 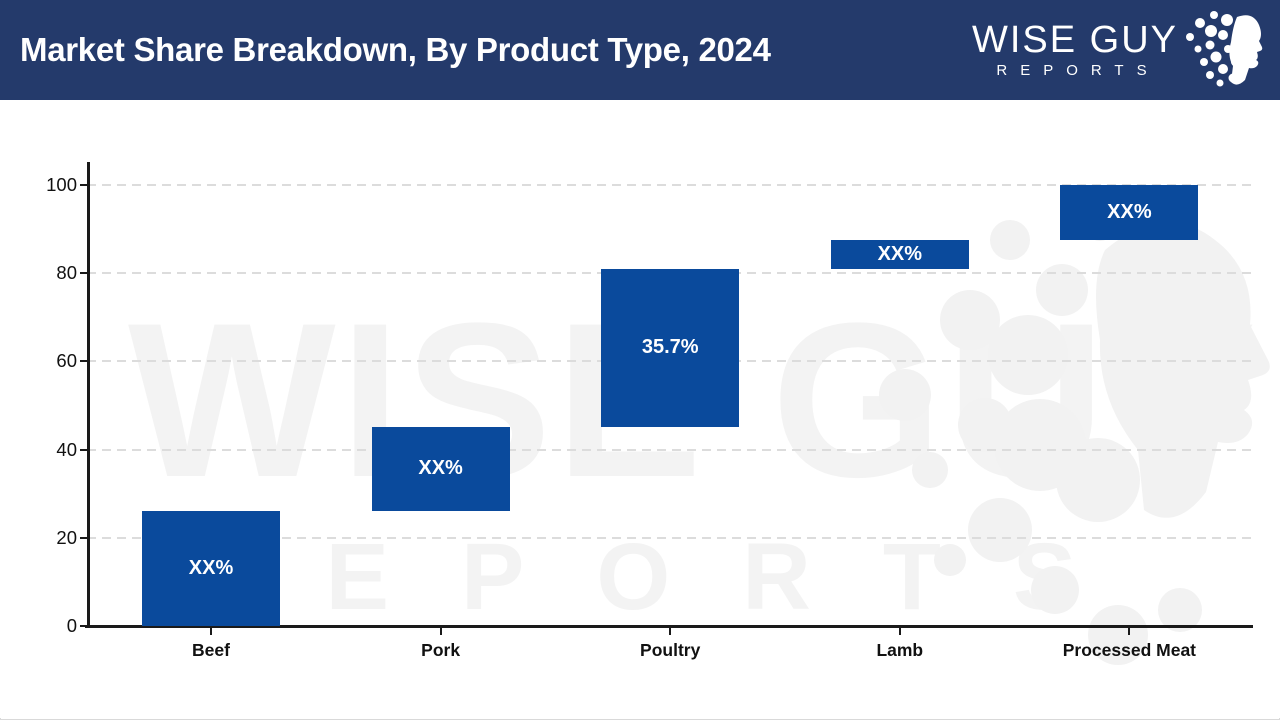 What do you see at coordinates (211, 650) in the screenshot?
I see `x-axis-label-0: Beef` at bounding box center [211, 650].